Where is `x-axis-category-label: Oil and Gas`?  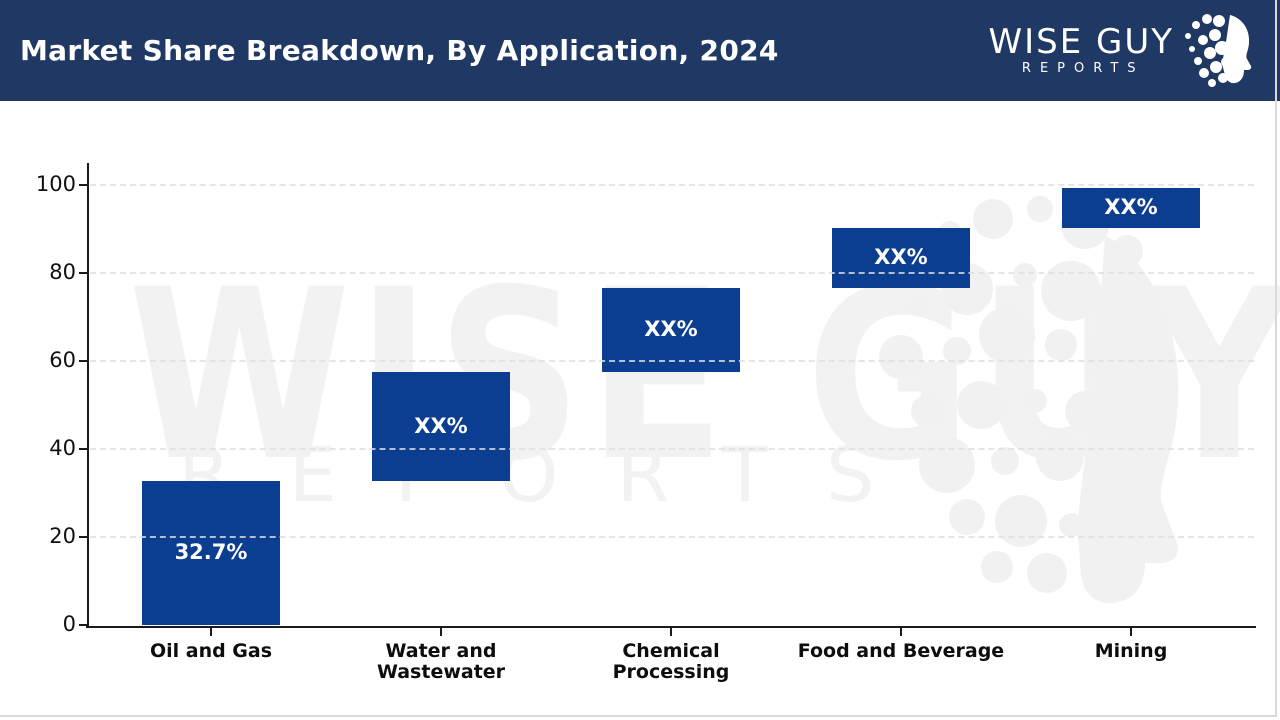
x-axis-category-label: Oil and Gas is located at coordinates (211, 651).